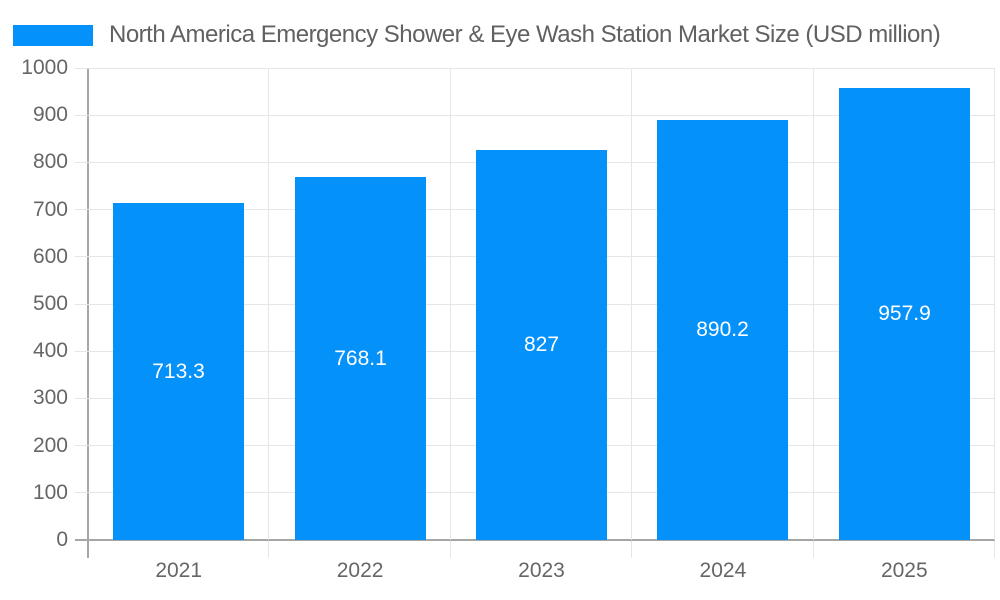 The width and height of the screenshot is (1000, 600). Describe the element at coordinates (360, 570) in the screenshot. I see `x-axis-label: 2022` at that location.